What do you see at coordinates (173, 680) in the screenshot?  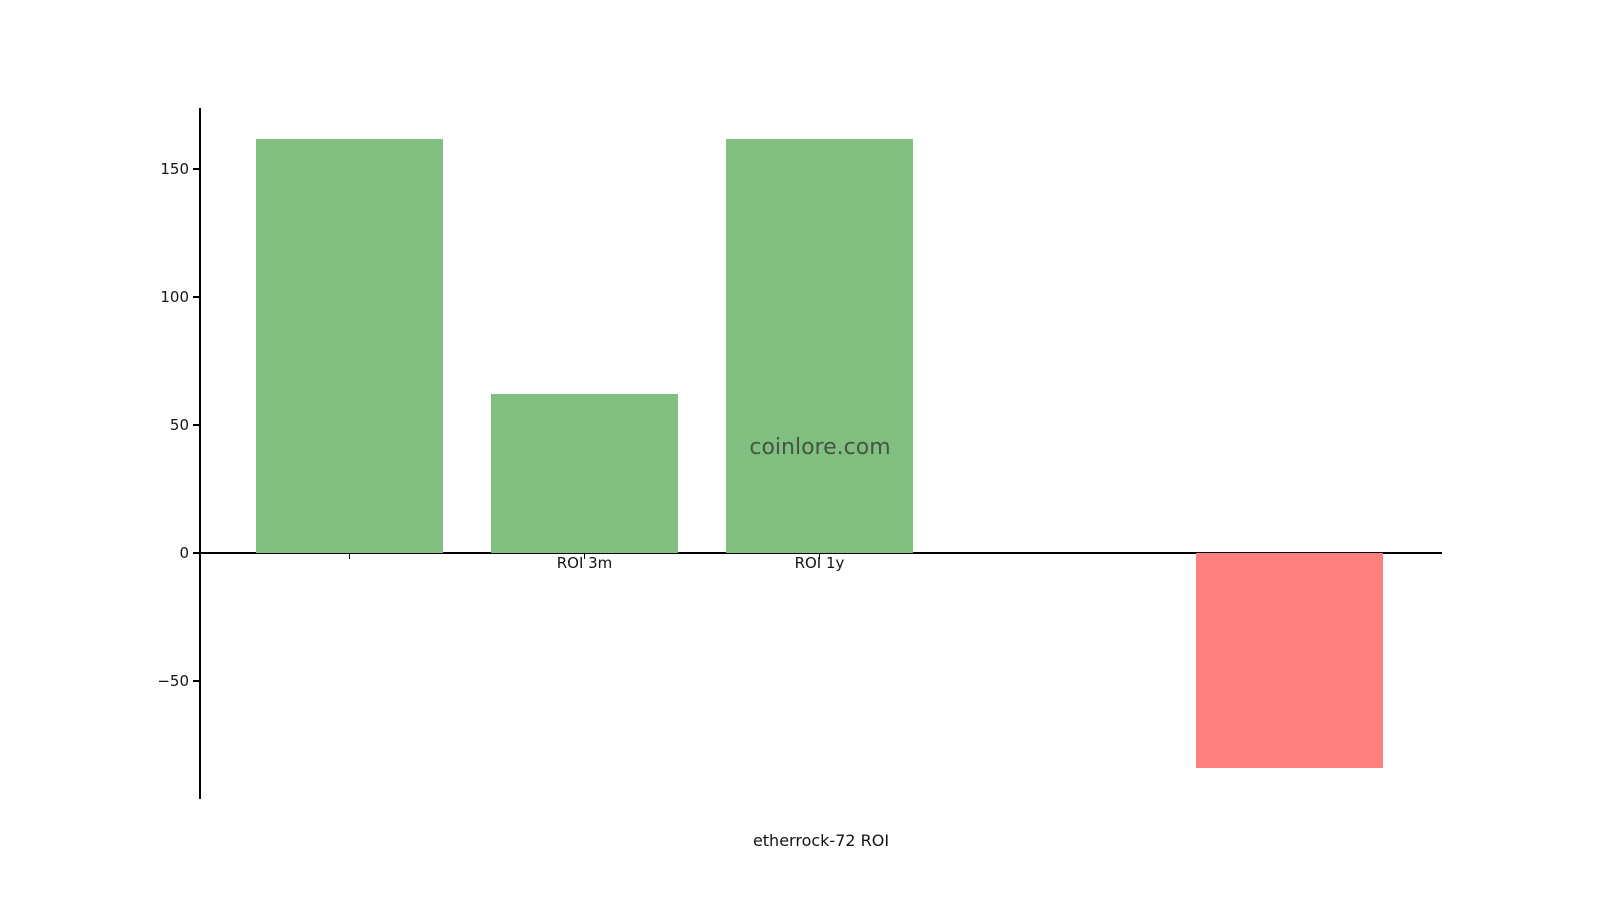 I see `y-tick-label: −50` at bounding box center [173, 680].